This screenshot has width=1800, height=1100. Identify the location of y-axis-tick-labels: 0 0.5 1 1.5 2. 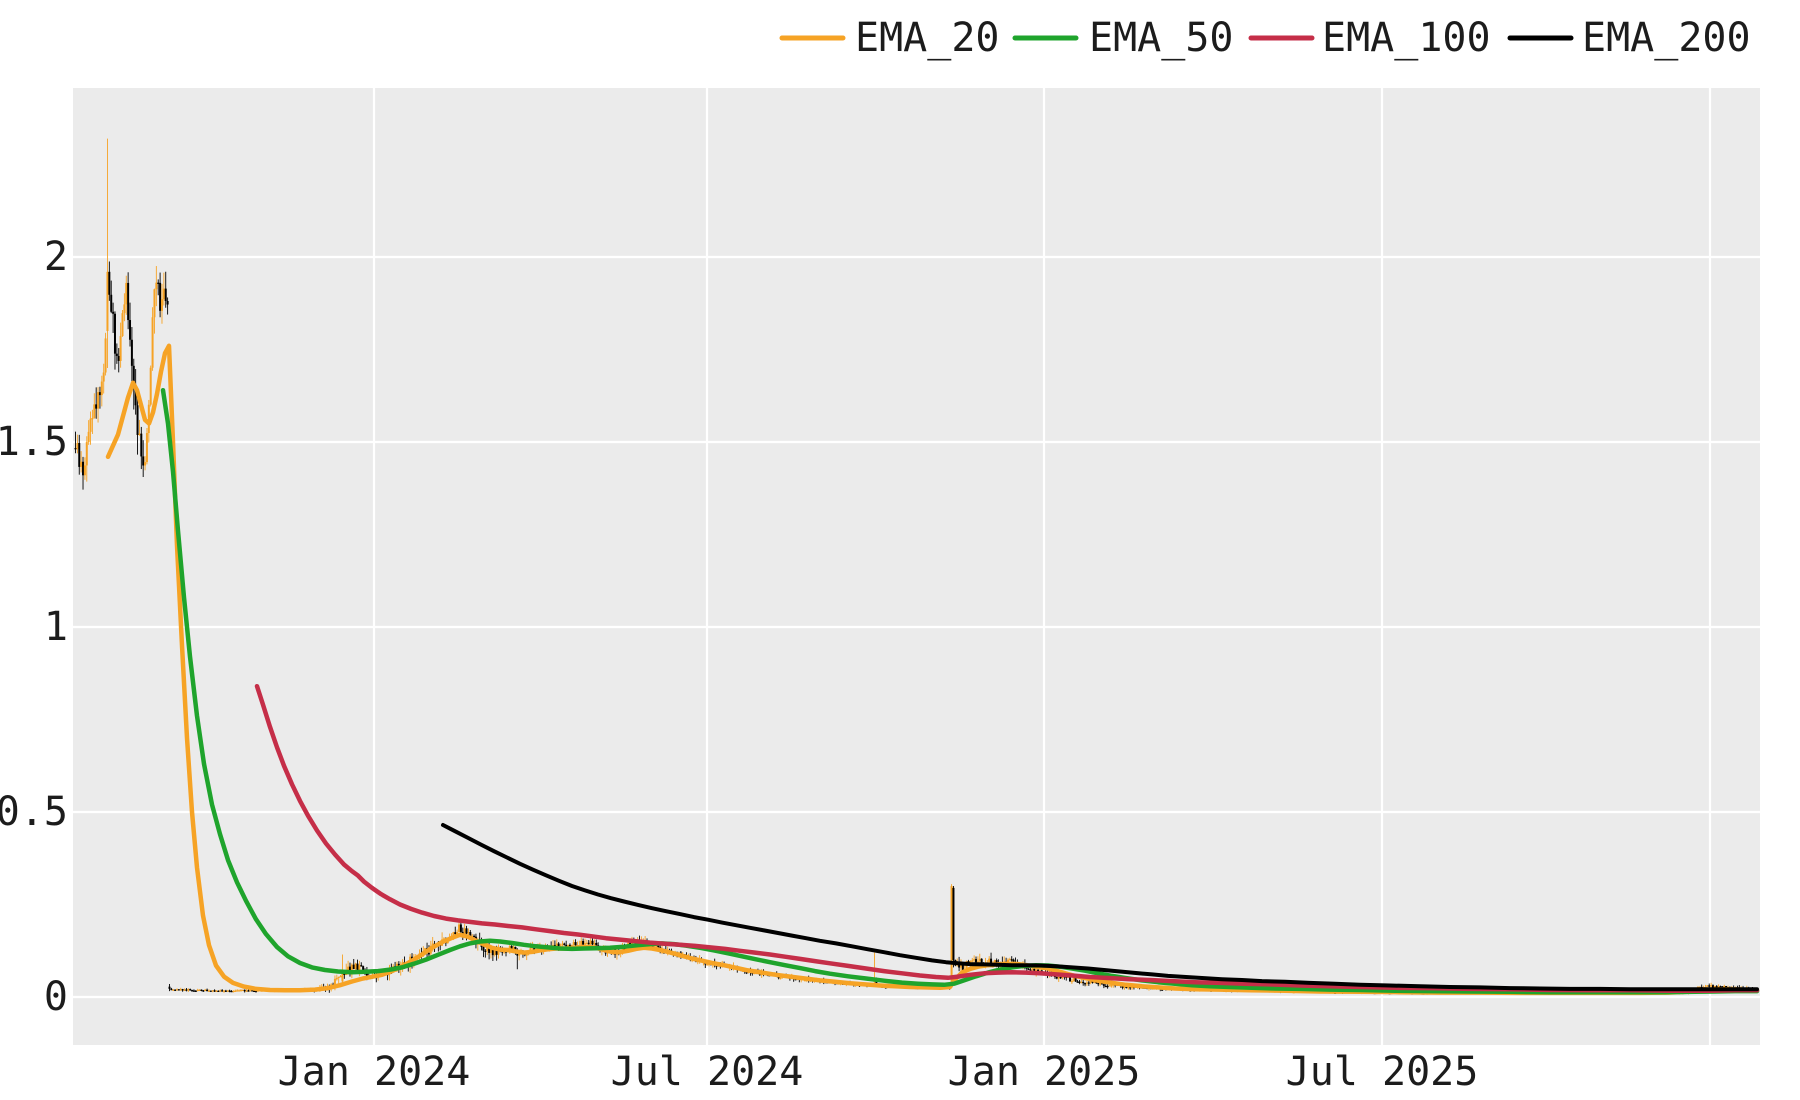
(34, 627).